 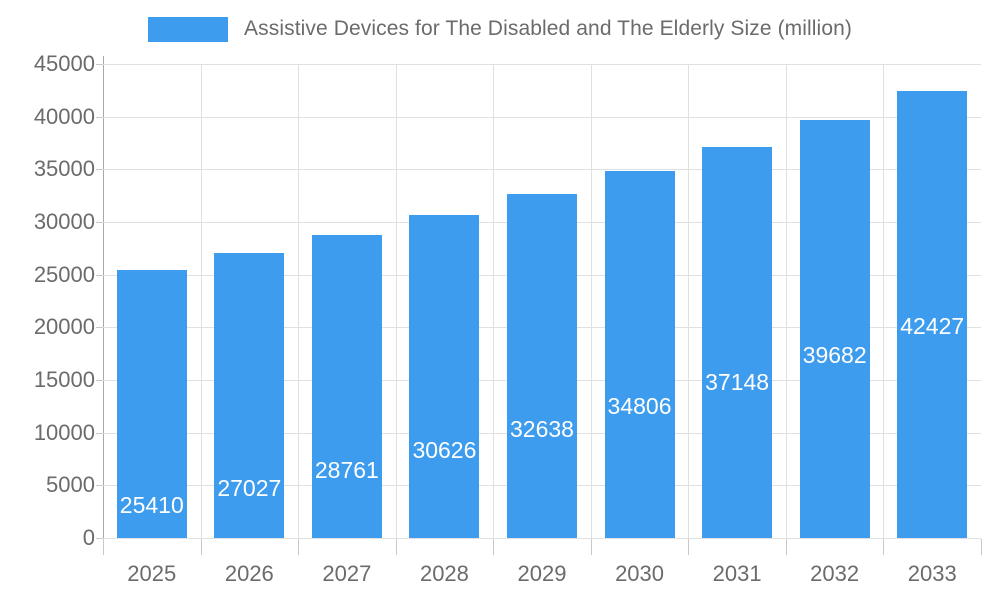 What do you see at coordinates (640, 573) in the screenshot?
I see `x-axis-tick-label: 2030` at bounding box center [640, 573].